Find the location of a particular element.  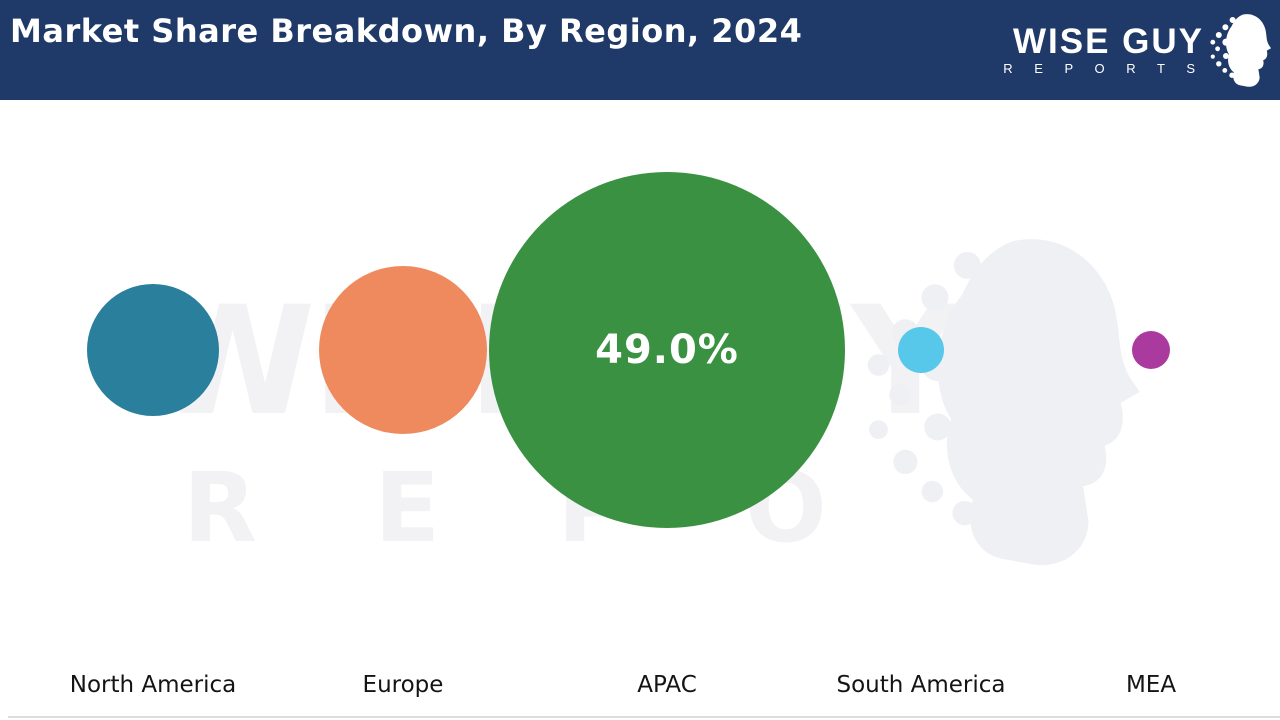

bottom-divider is located at coordinates (644, 717).